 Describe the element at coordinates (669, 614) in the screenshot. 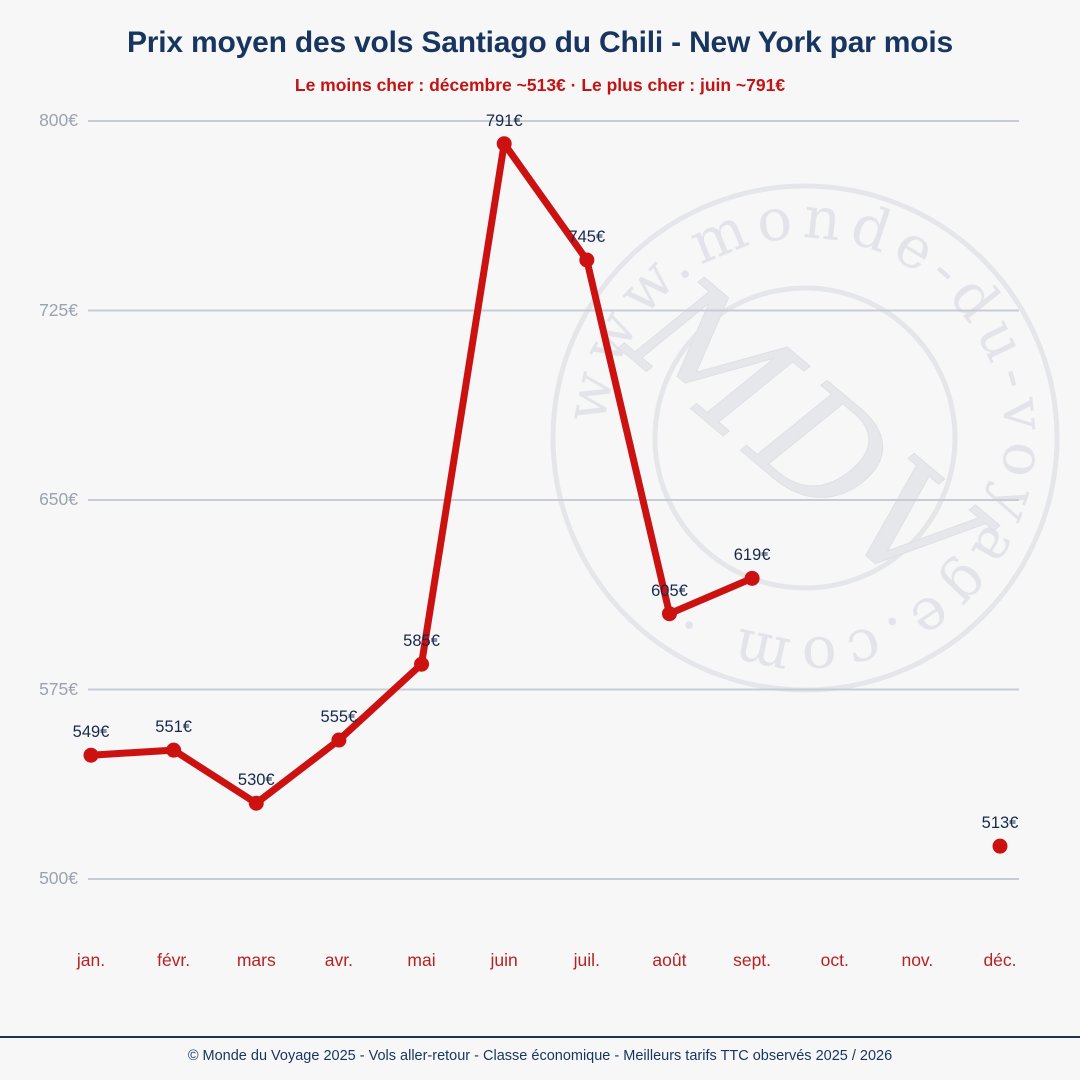

I see `data-point-août` at that location.